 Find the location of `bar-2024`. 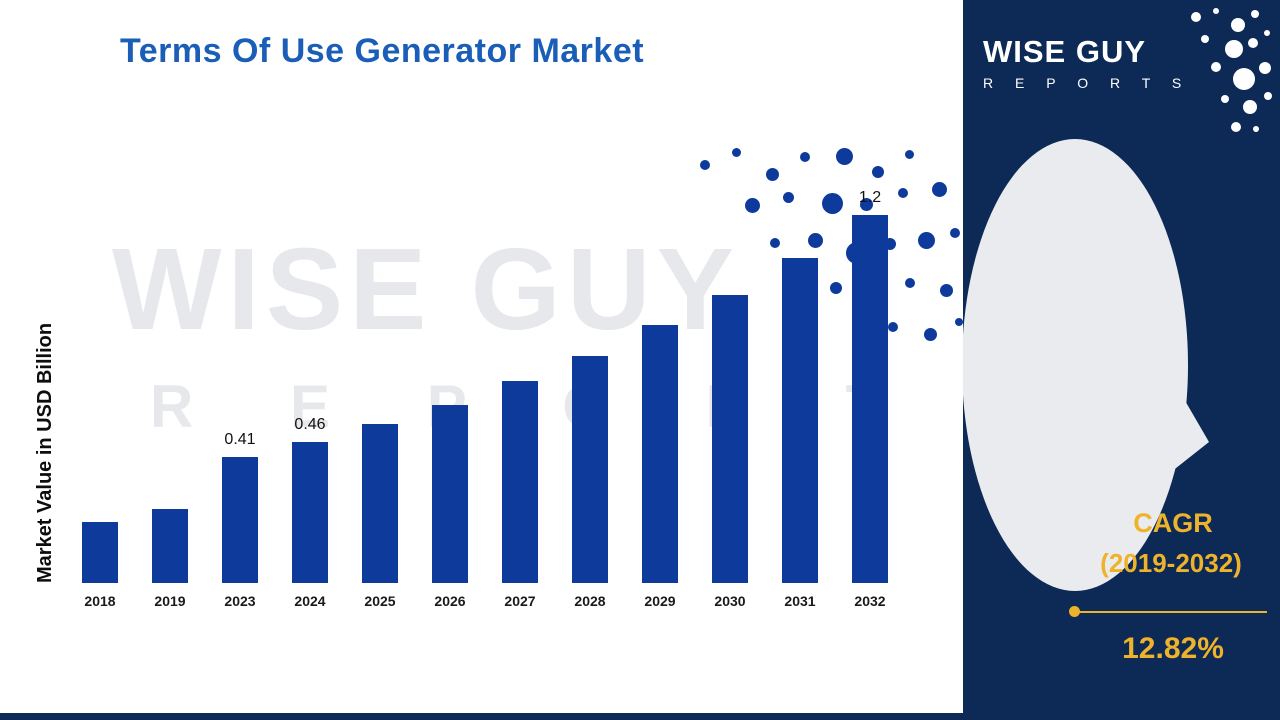

bar-2024 is located at coordinates (310, 512).